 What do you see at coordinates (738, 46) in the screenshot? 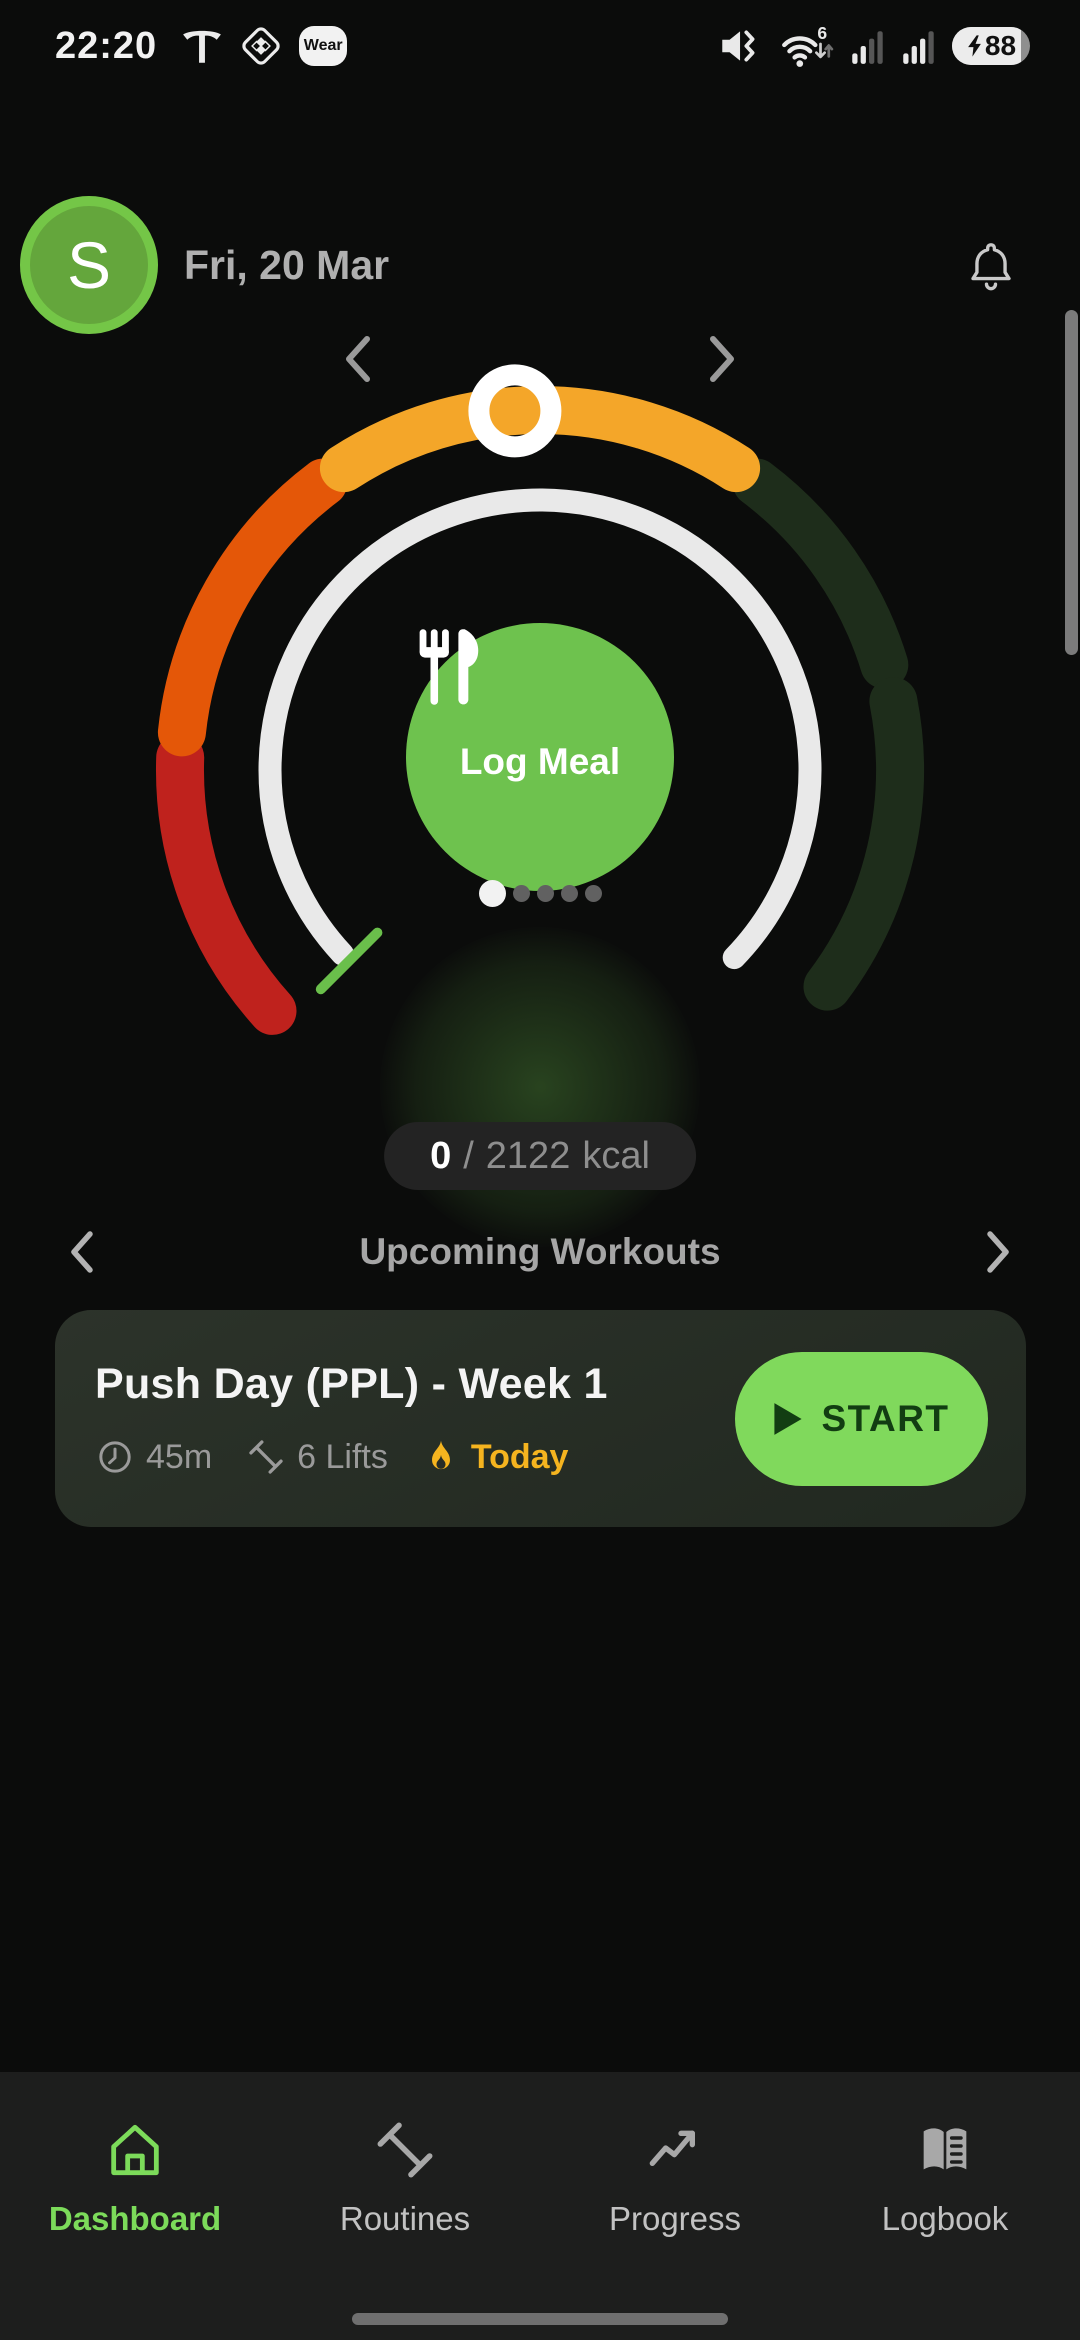
I see `mute-vibrate-icon` at bounding box center [738, 46].